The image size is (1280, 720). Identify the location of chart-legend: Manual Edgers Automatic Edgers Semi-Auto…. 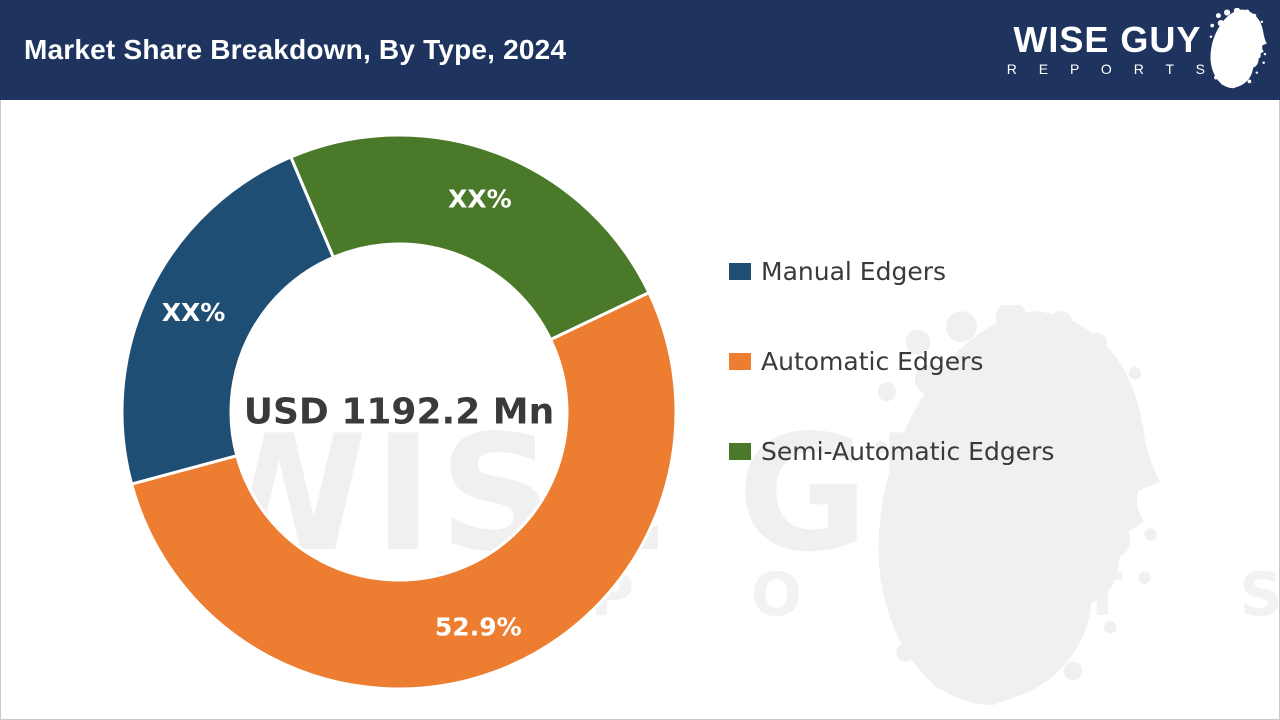
(891, 391).